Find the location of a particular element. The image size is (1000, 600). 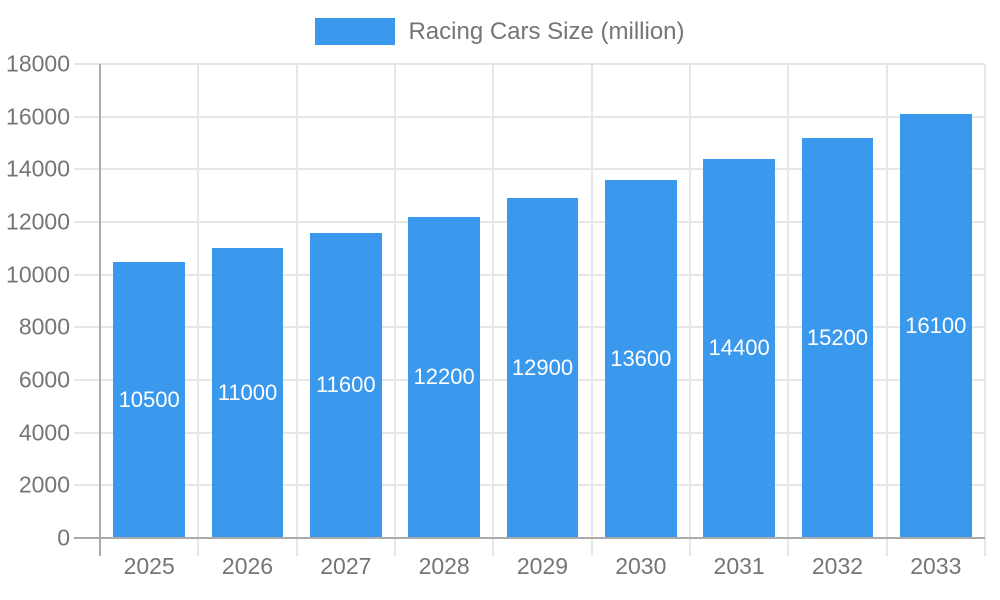

x-axis-baseline is located at coordinates (529, 538).